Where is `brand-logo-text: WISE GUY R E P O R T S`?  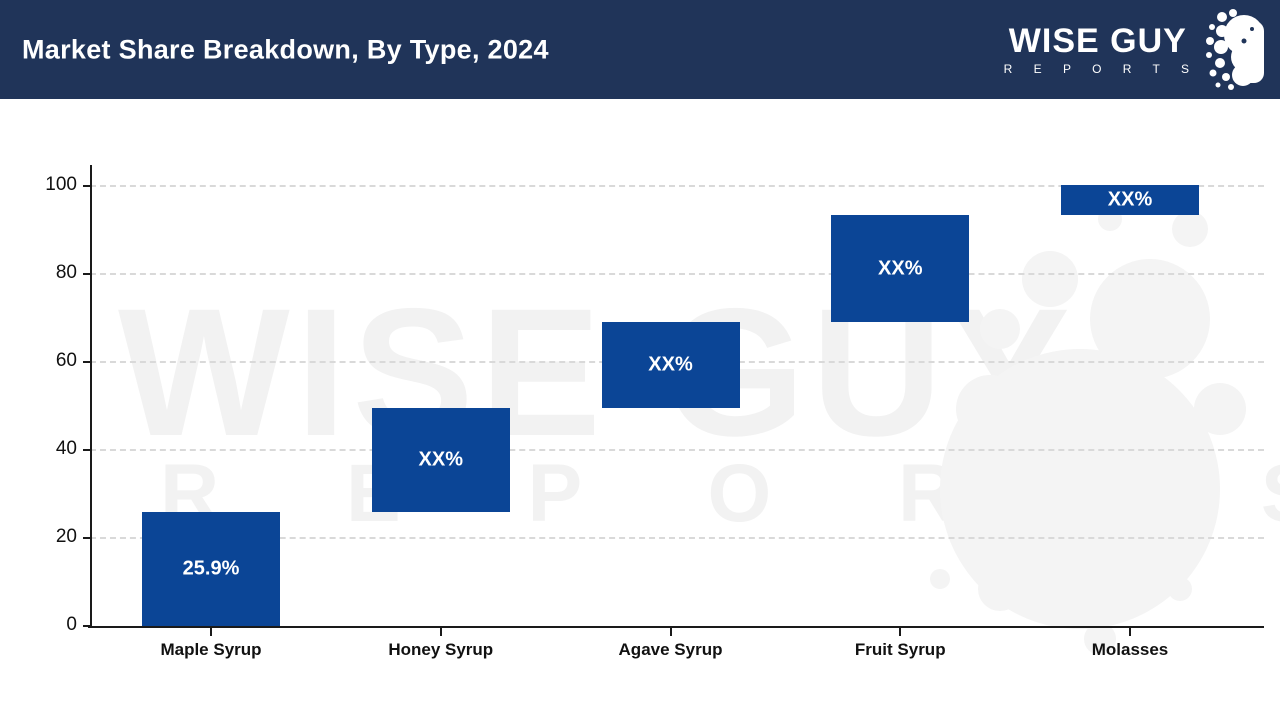
brand-logo-text: WISE GUY R E P O R T S is located at coordinates (1098, 49).